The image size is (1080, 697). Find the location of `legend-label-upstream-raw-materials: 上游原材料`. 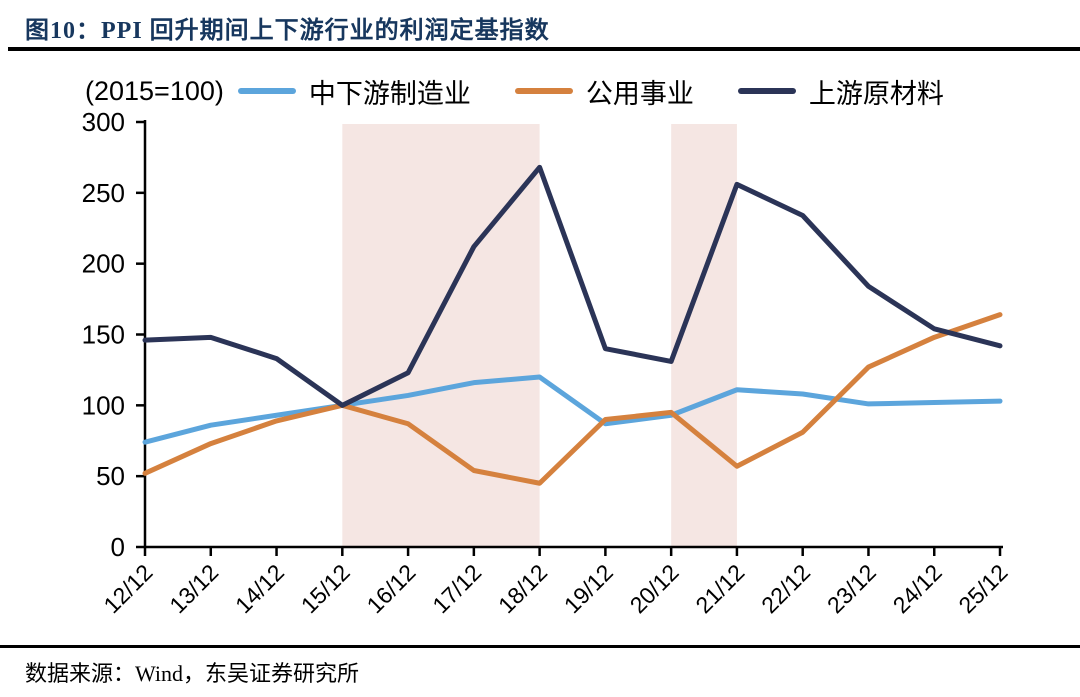

legend-label-upstream-raw-materials: 上游原材料 is located at coordinates (876, 93).